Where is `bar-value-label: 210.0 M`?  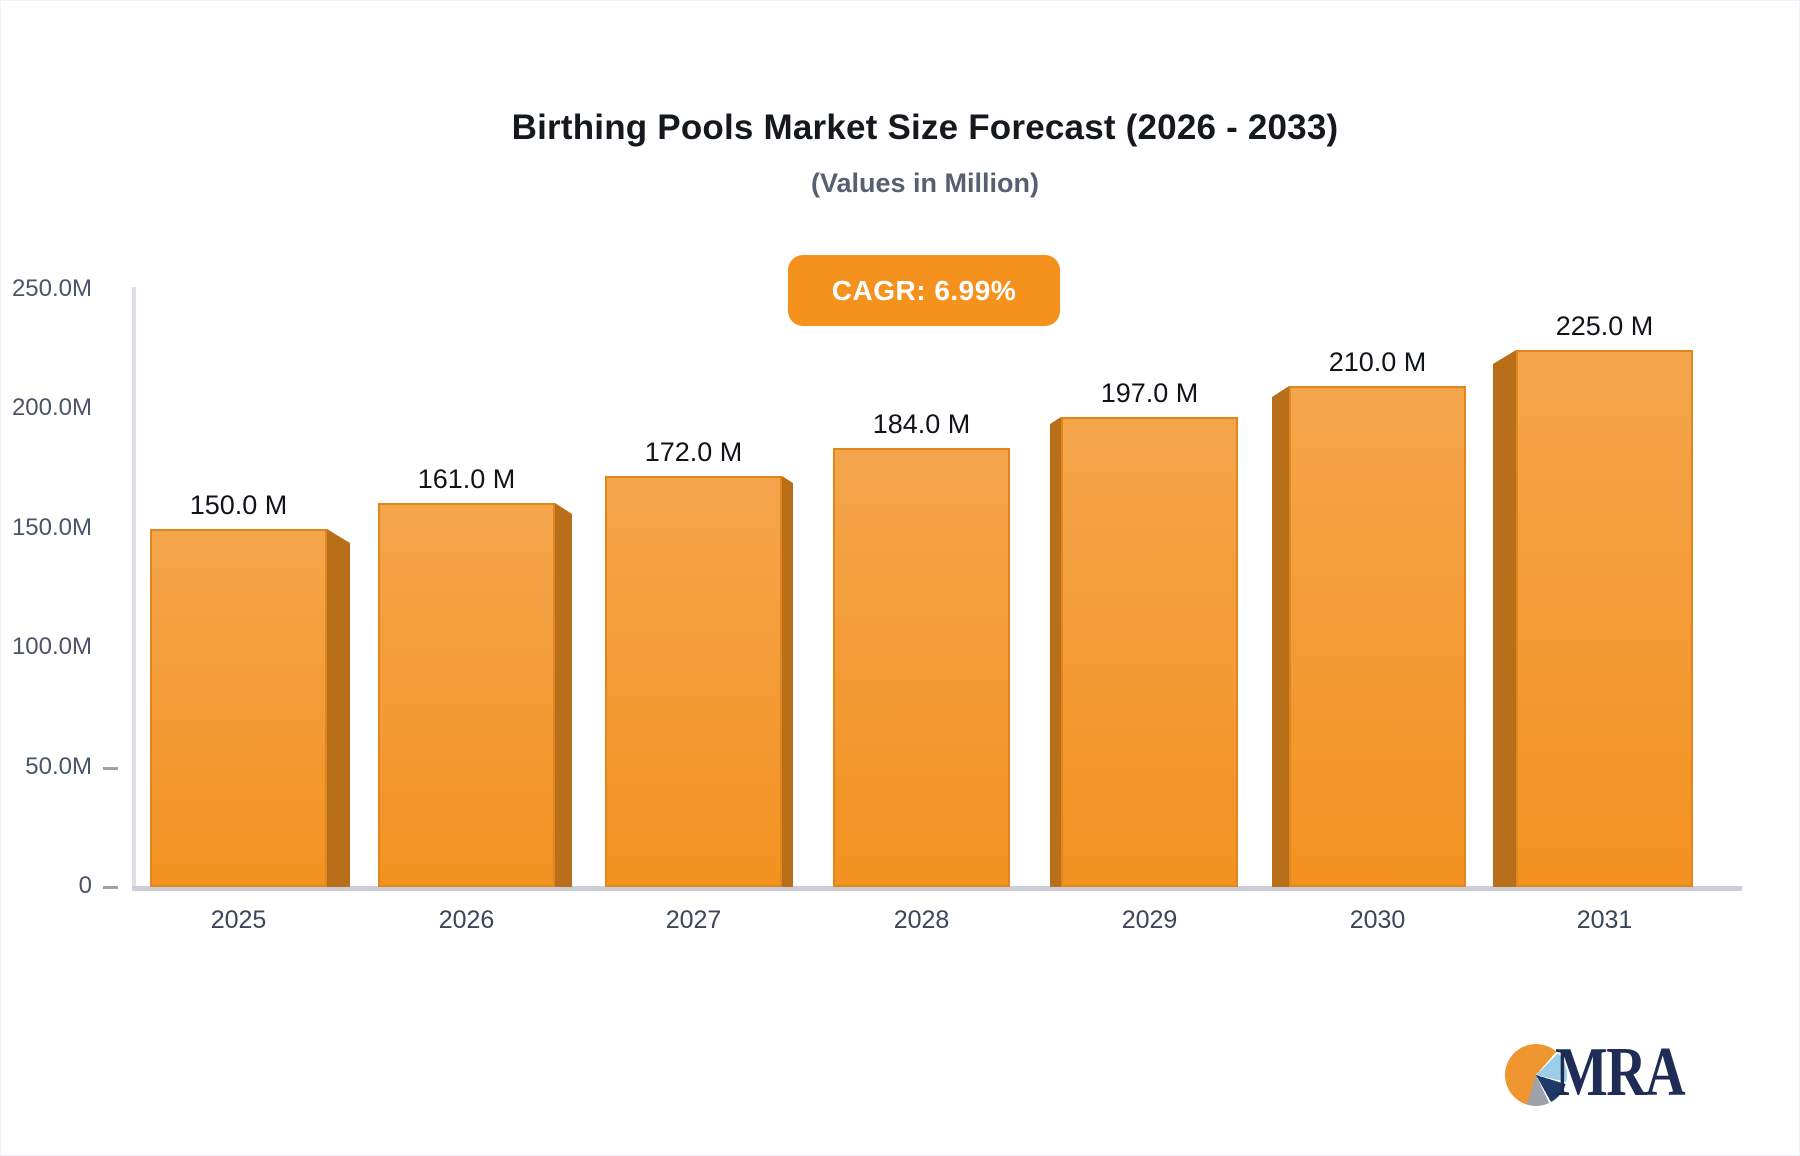
bar-value-label: 210.0 M is located at coordinates (1377, 362).